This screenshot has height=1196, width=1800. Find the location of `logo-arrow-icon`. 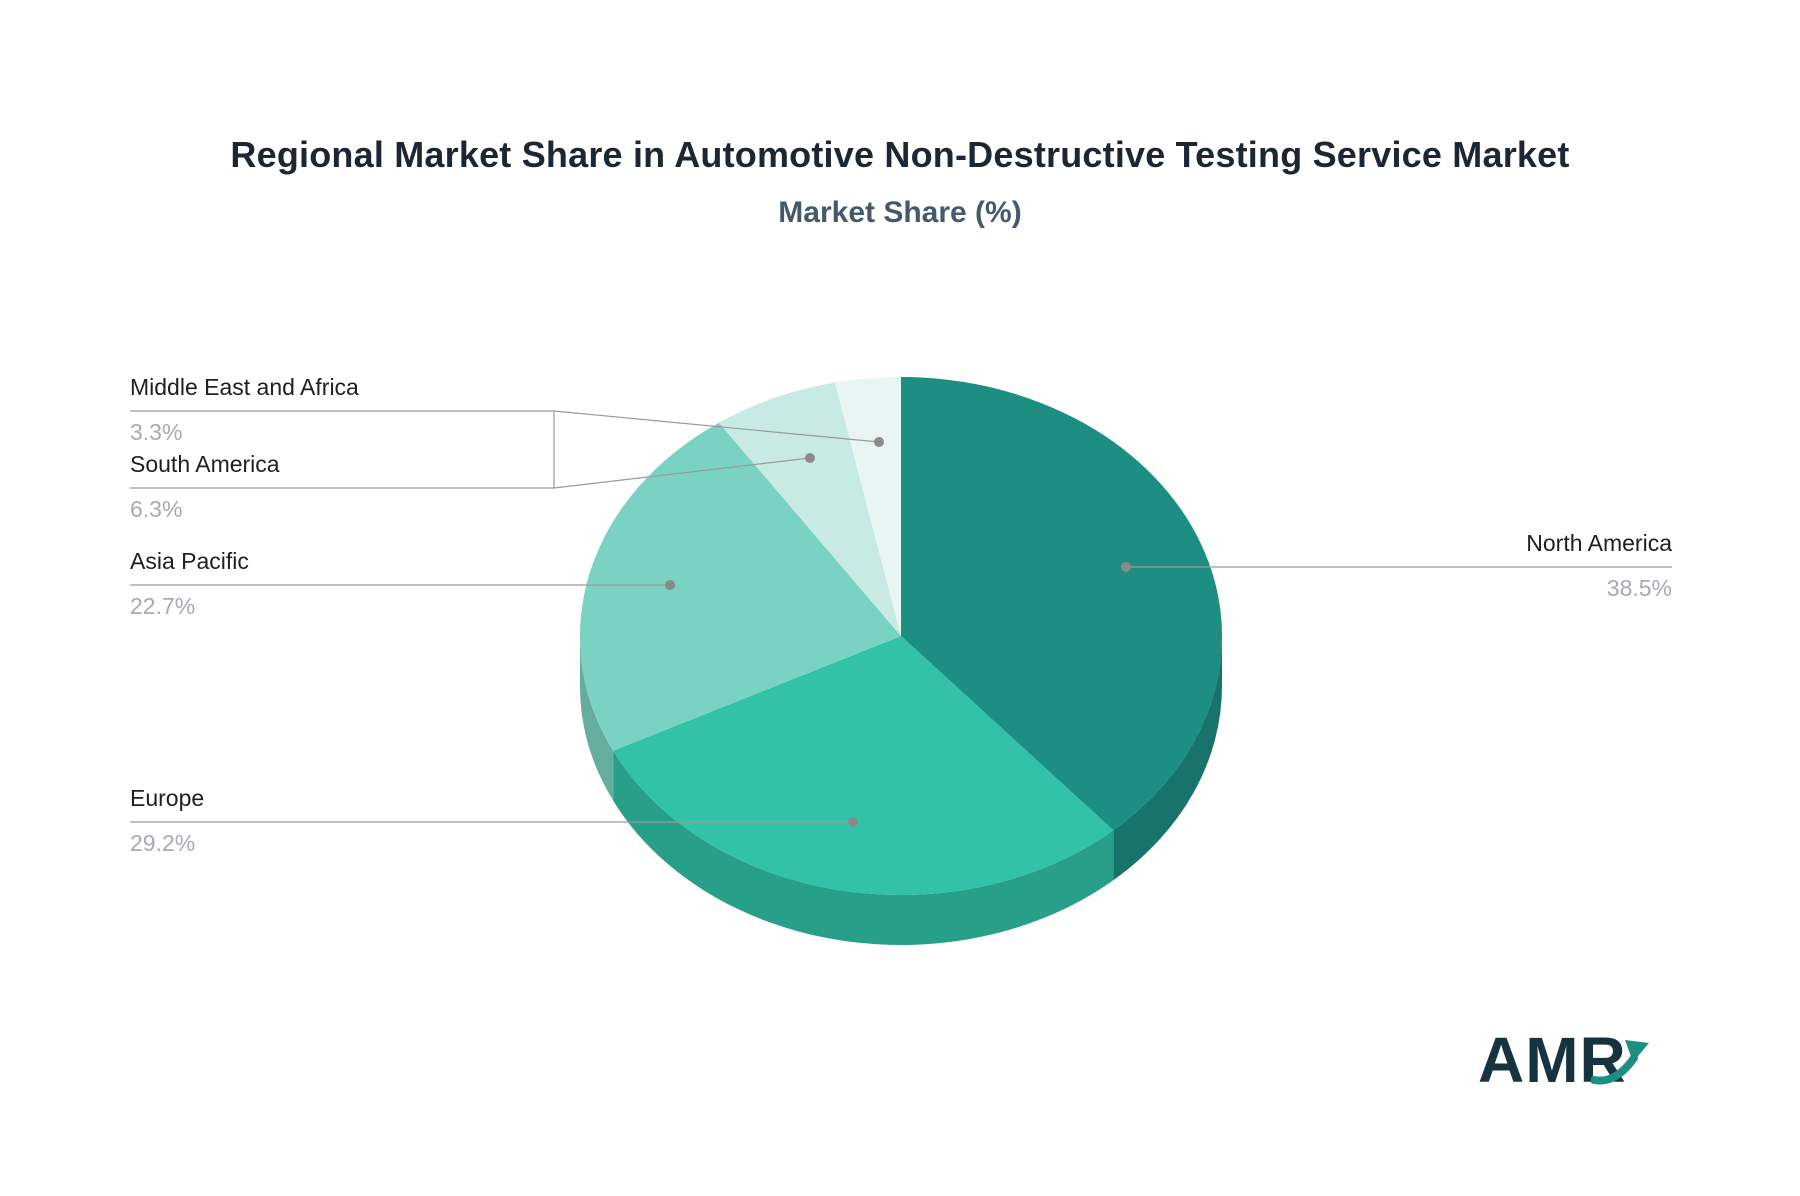

logo-arrow-icon is located at coordinates (1619, 1062).